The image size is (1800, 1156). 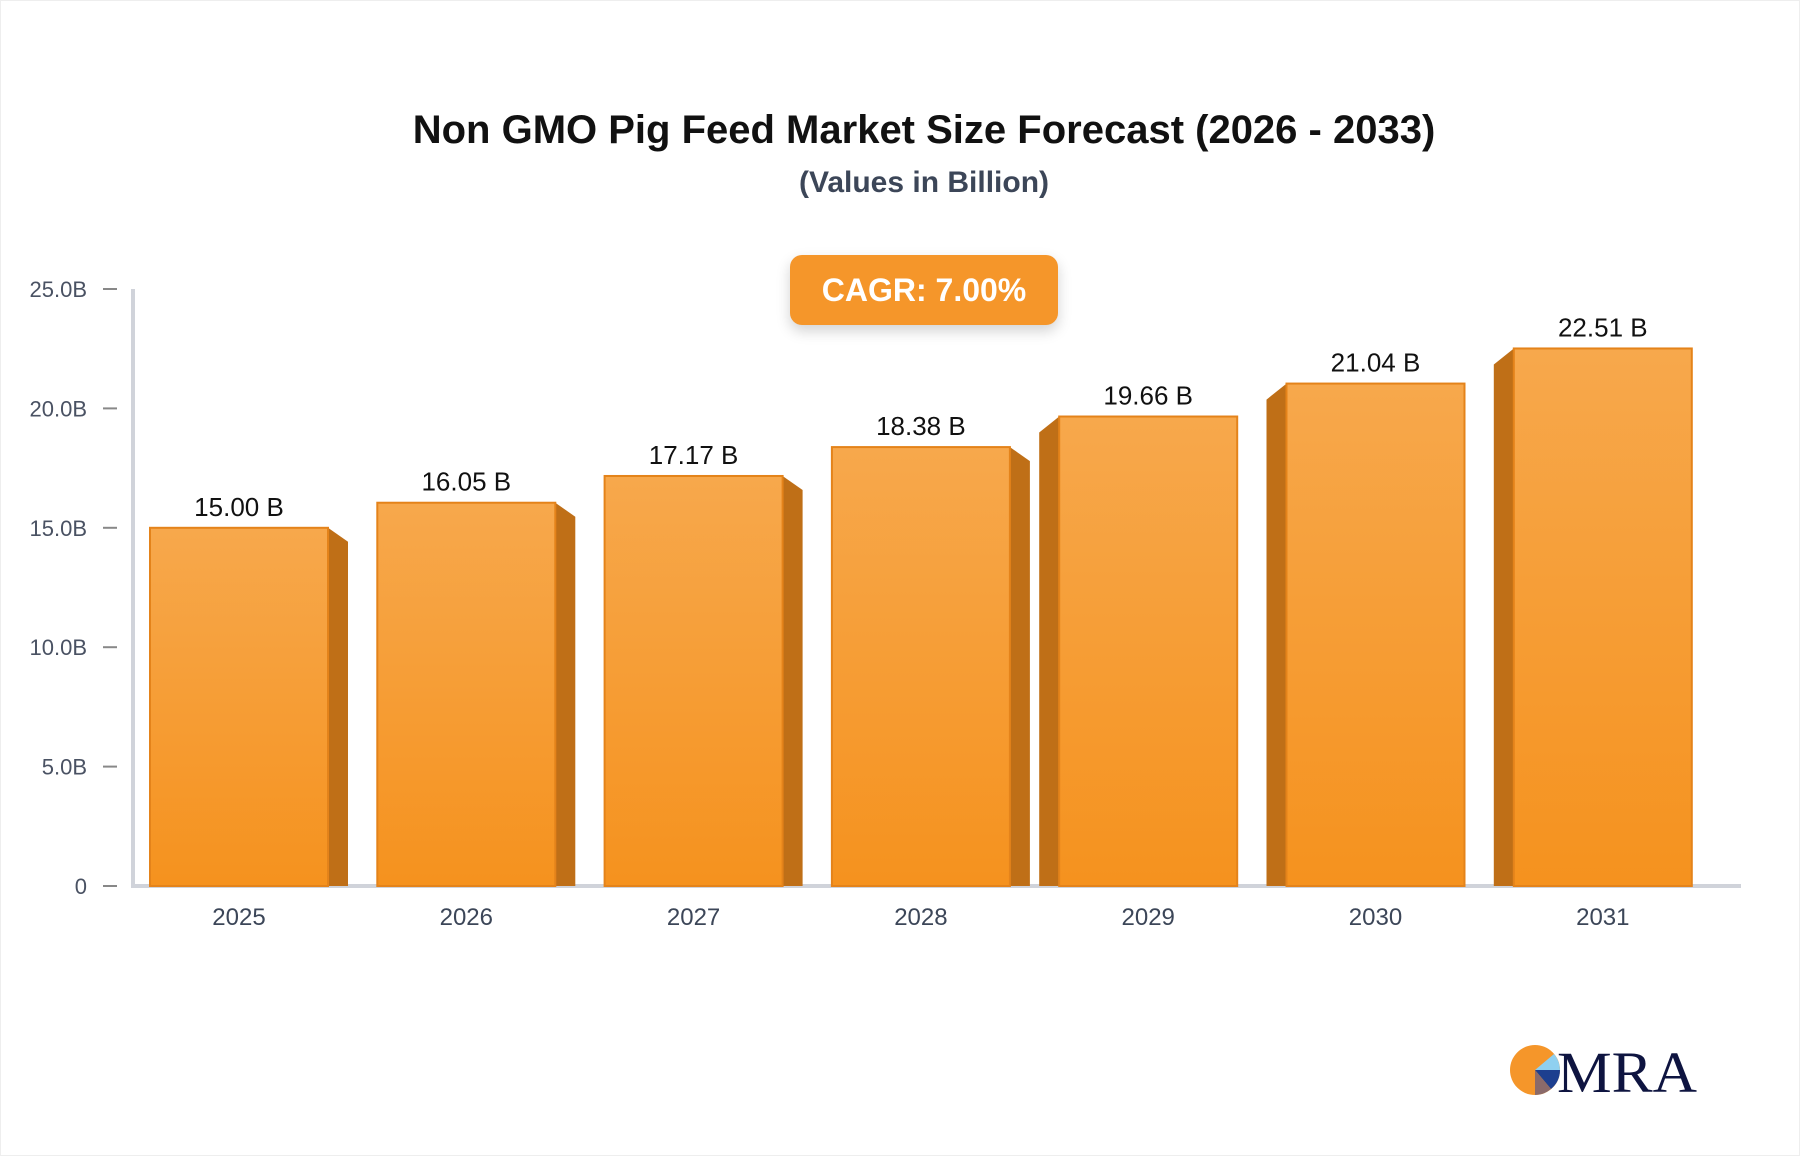 I want to click on bar-value-label: 21.04 B, so click(x=1376, y=363).